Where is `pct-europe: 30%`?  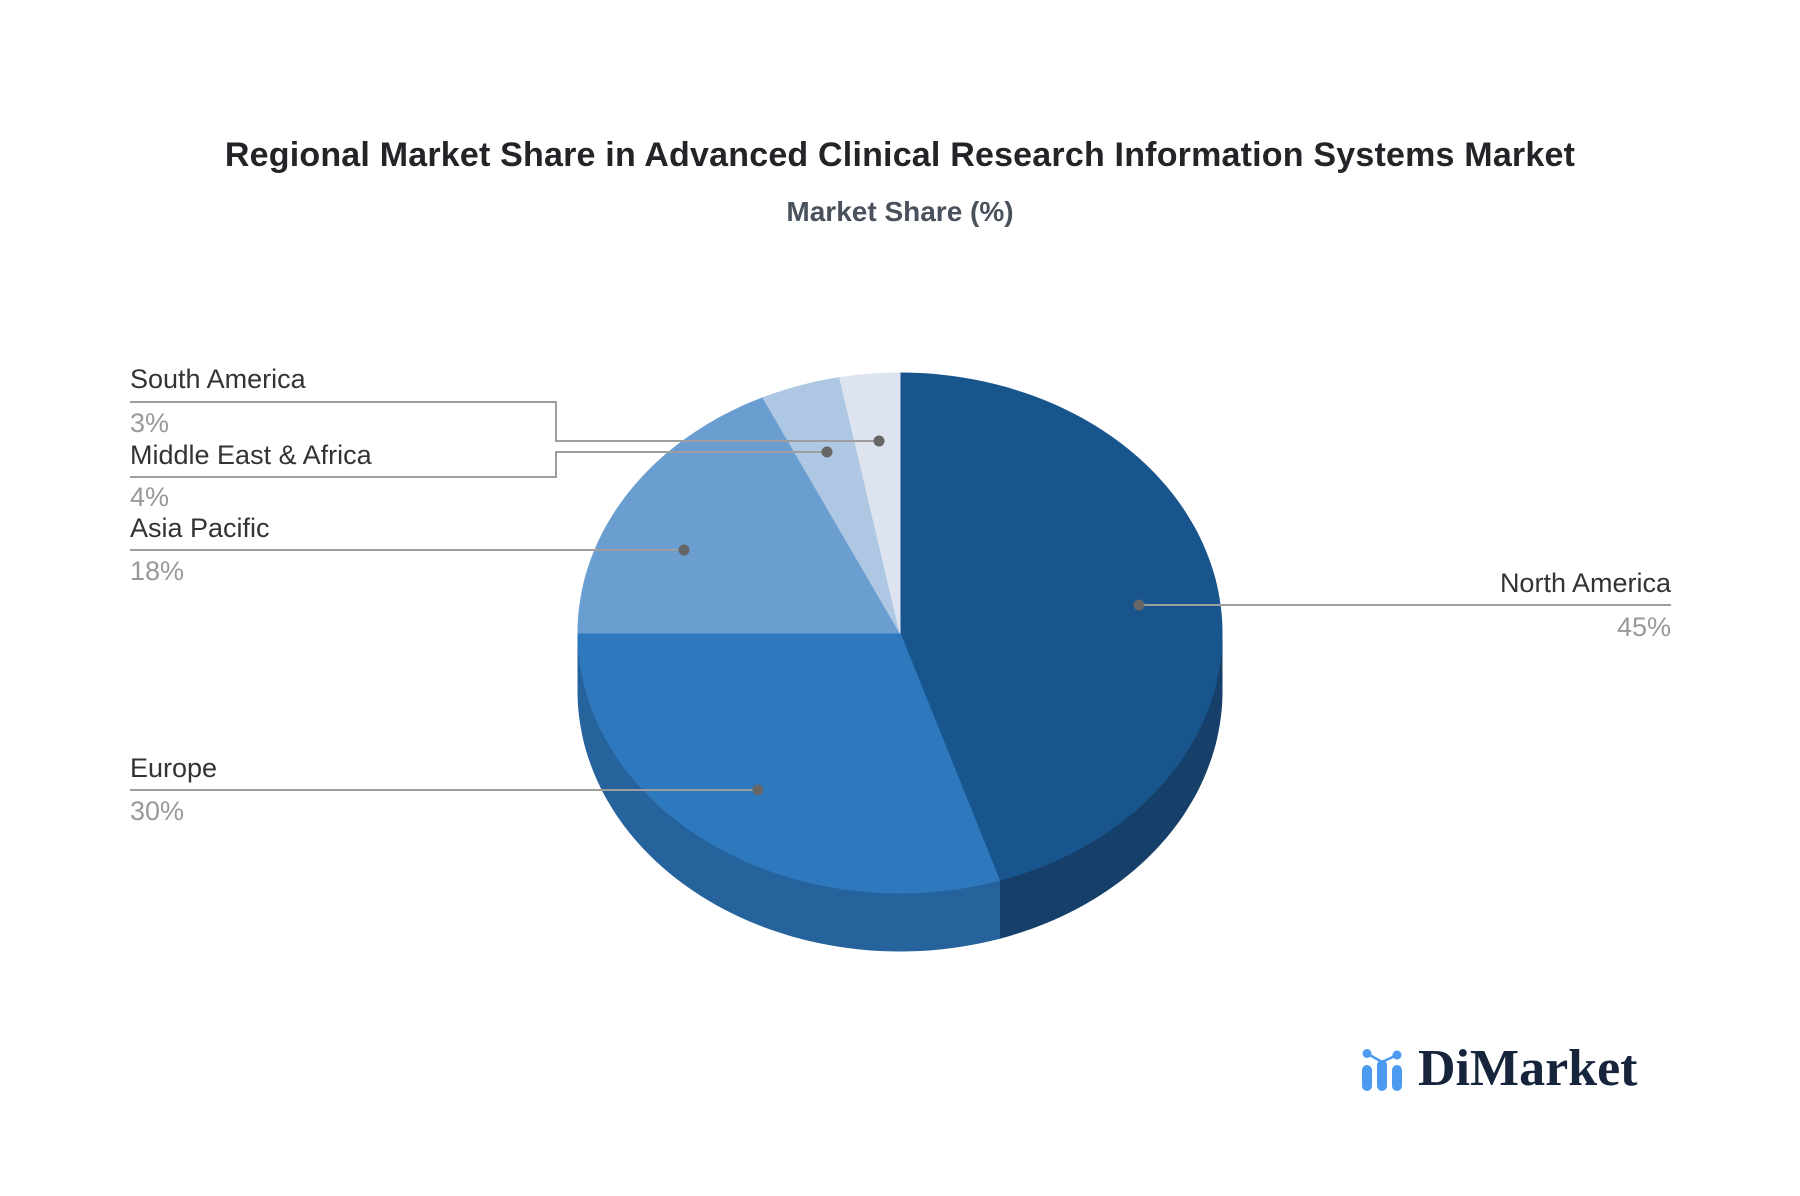
pct-europe: 30% is located at coordinates (157, 811).